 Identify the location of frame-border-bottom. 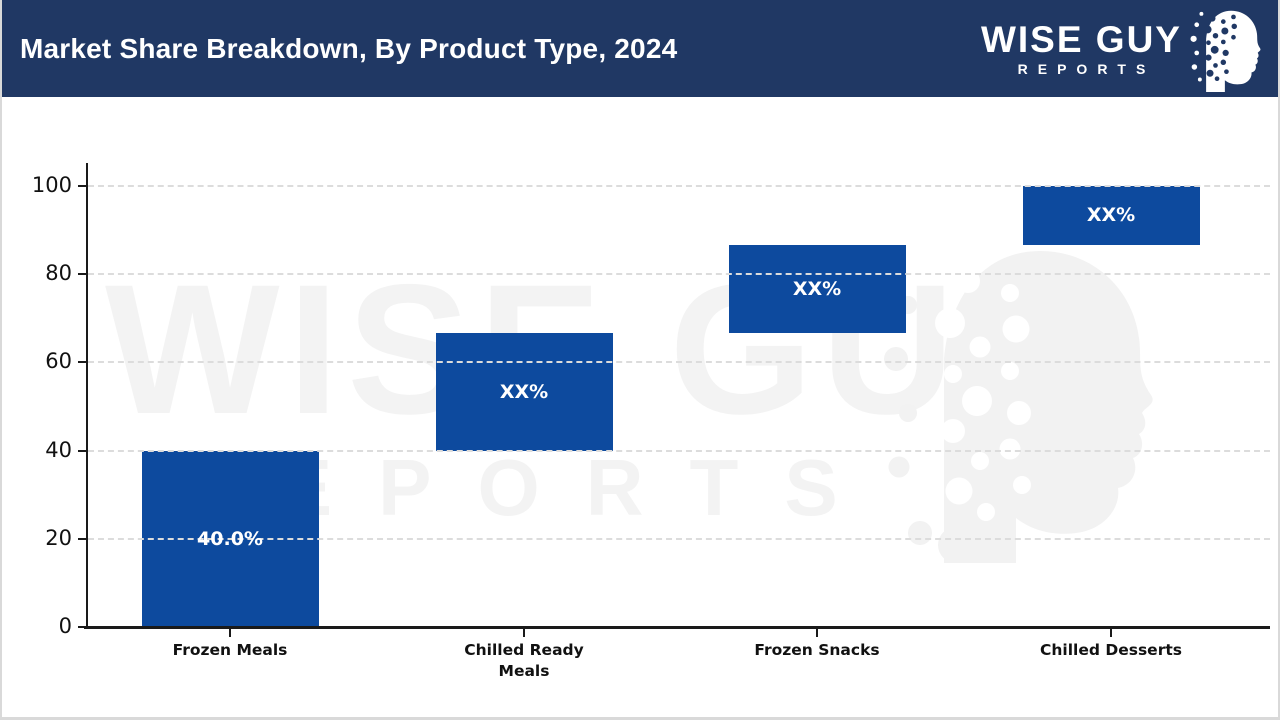
(640, 718).